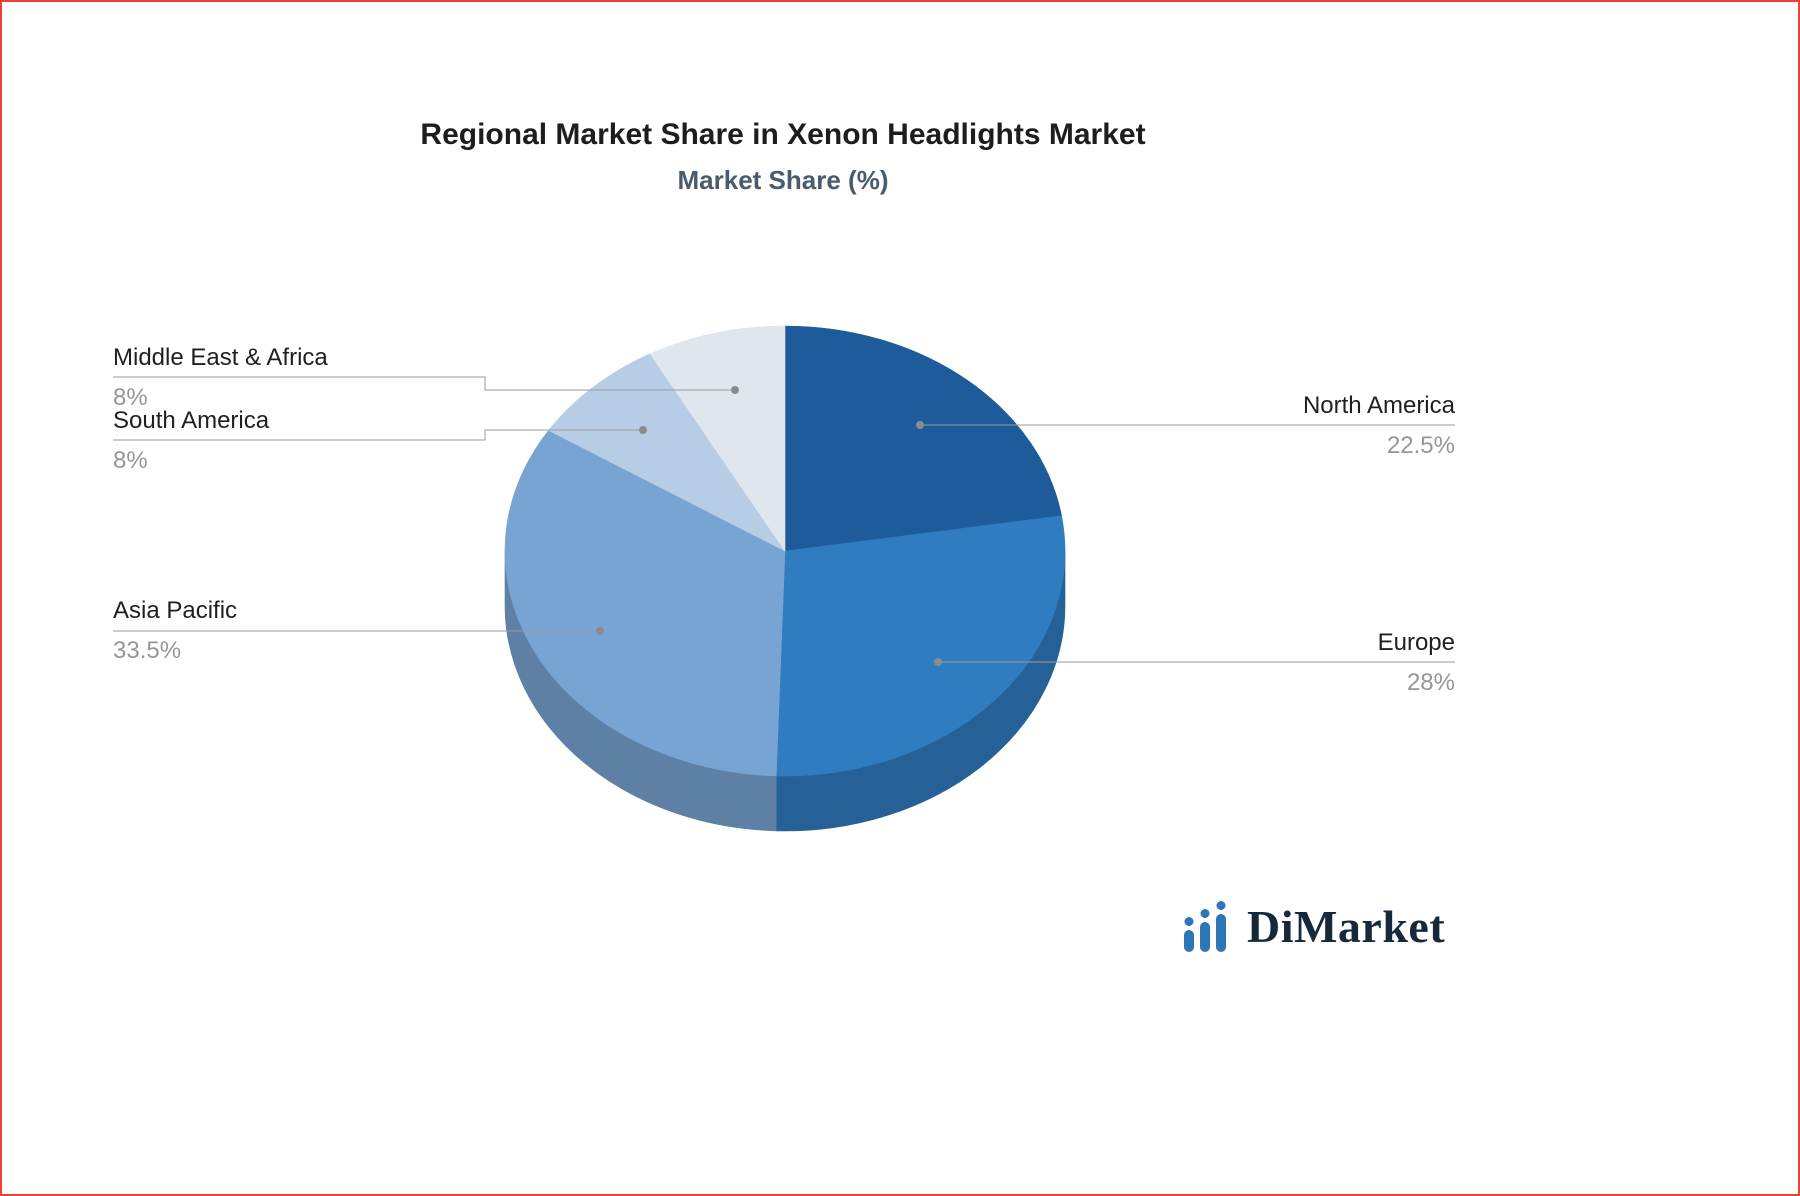 The image size is (1800, 1196). I want to click on leader-dot-asia-pacific, so click(600, 631).